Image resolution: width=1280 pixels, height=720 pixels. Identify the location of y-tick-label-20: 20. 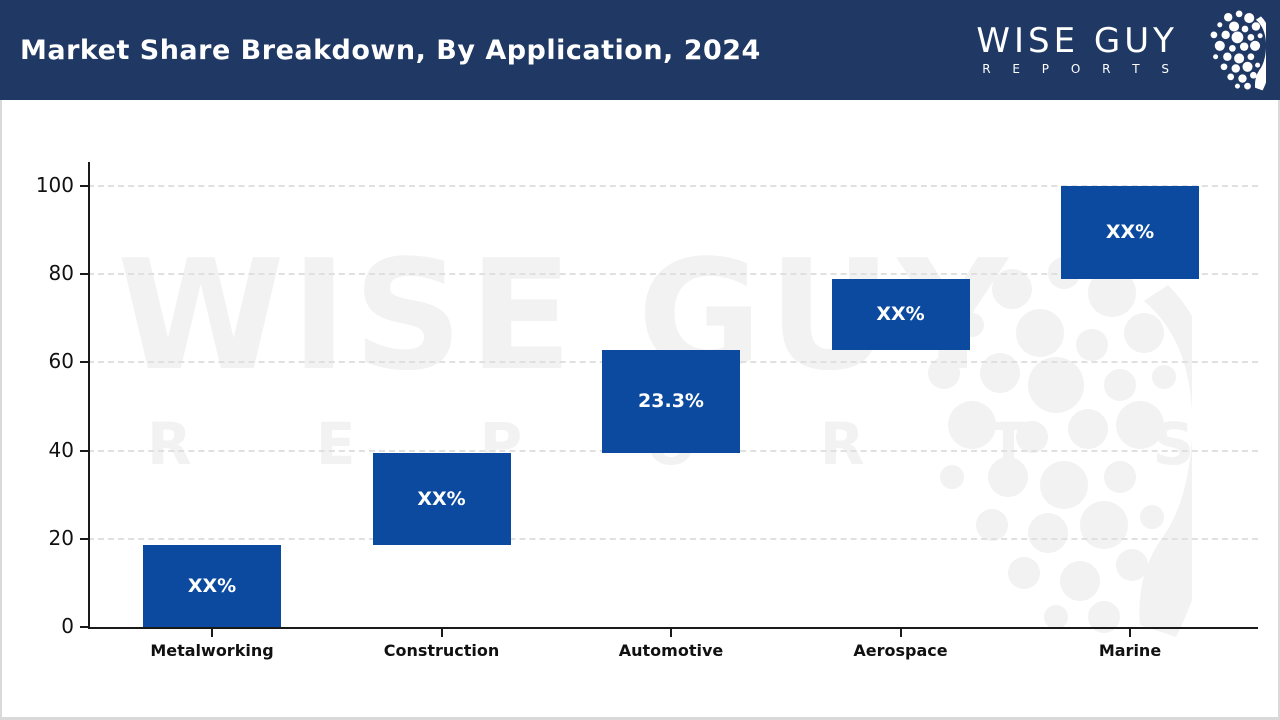
(61, 537).